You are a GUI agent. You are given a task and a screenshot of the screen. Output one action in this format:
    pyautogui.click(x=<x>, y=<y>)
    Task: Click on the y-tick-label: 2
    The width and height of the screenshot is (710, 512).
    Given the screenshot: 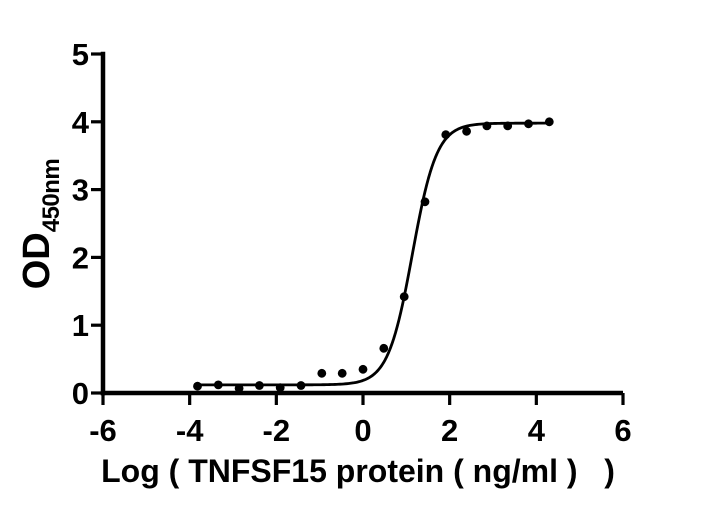 What is the action you would take?
    pyautogui.click(x=80, y=257)
    